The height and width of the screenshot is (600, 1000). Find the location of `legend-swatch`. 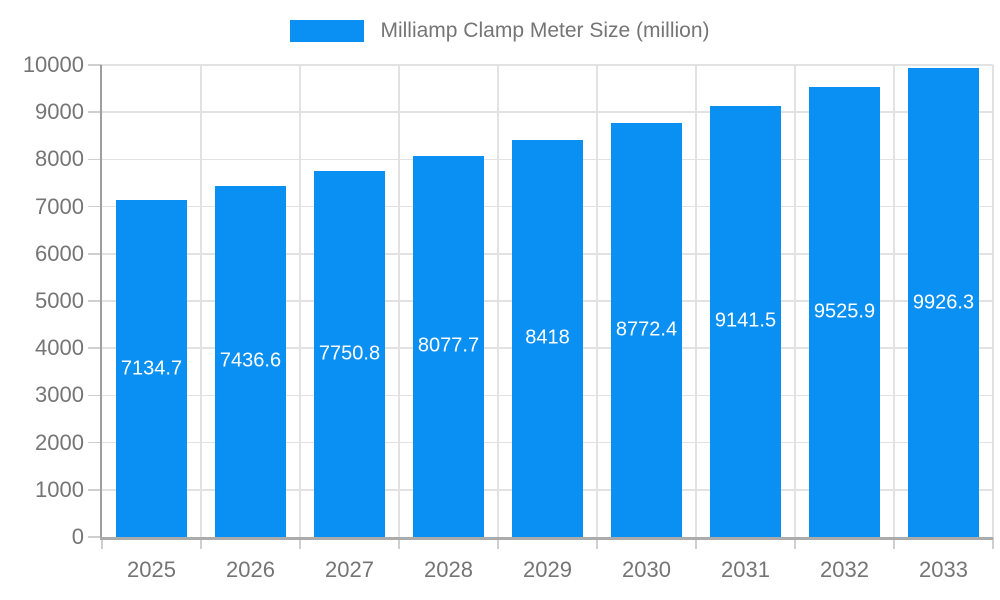

legend-swatch is located at coordinates (327, 31).